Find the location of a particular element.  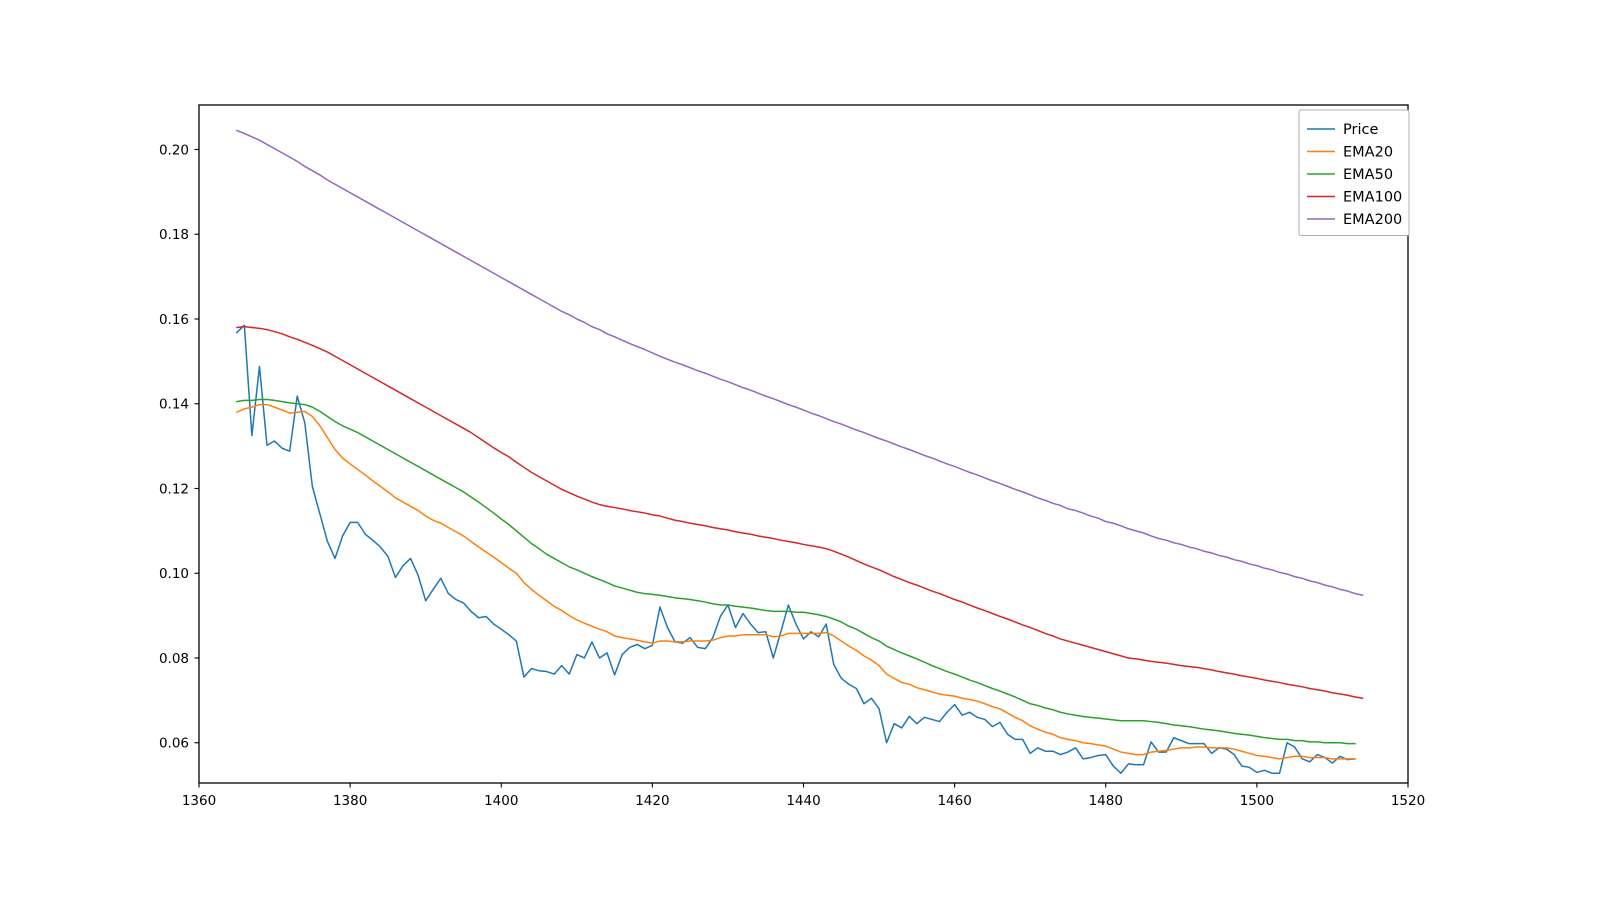

y-tick-label: 0.18 is located at coordinates (174, 235).